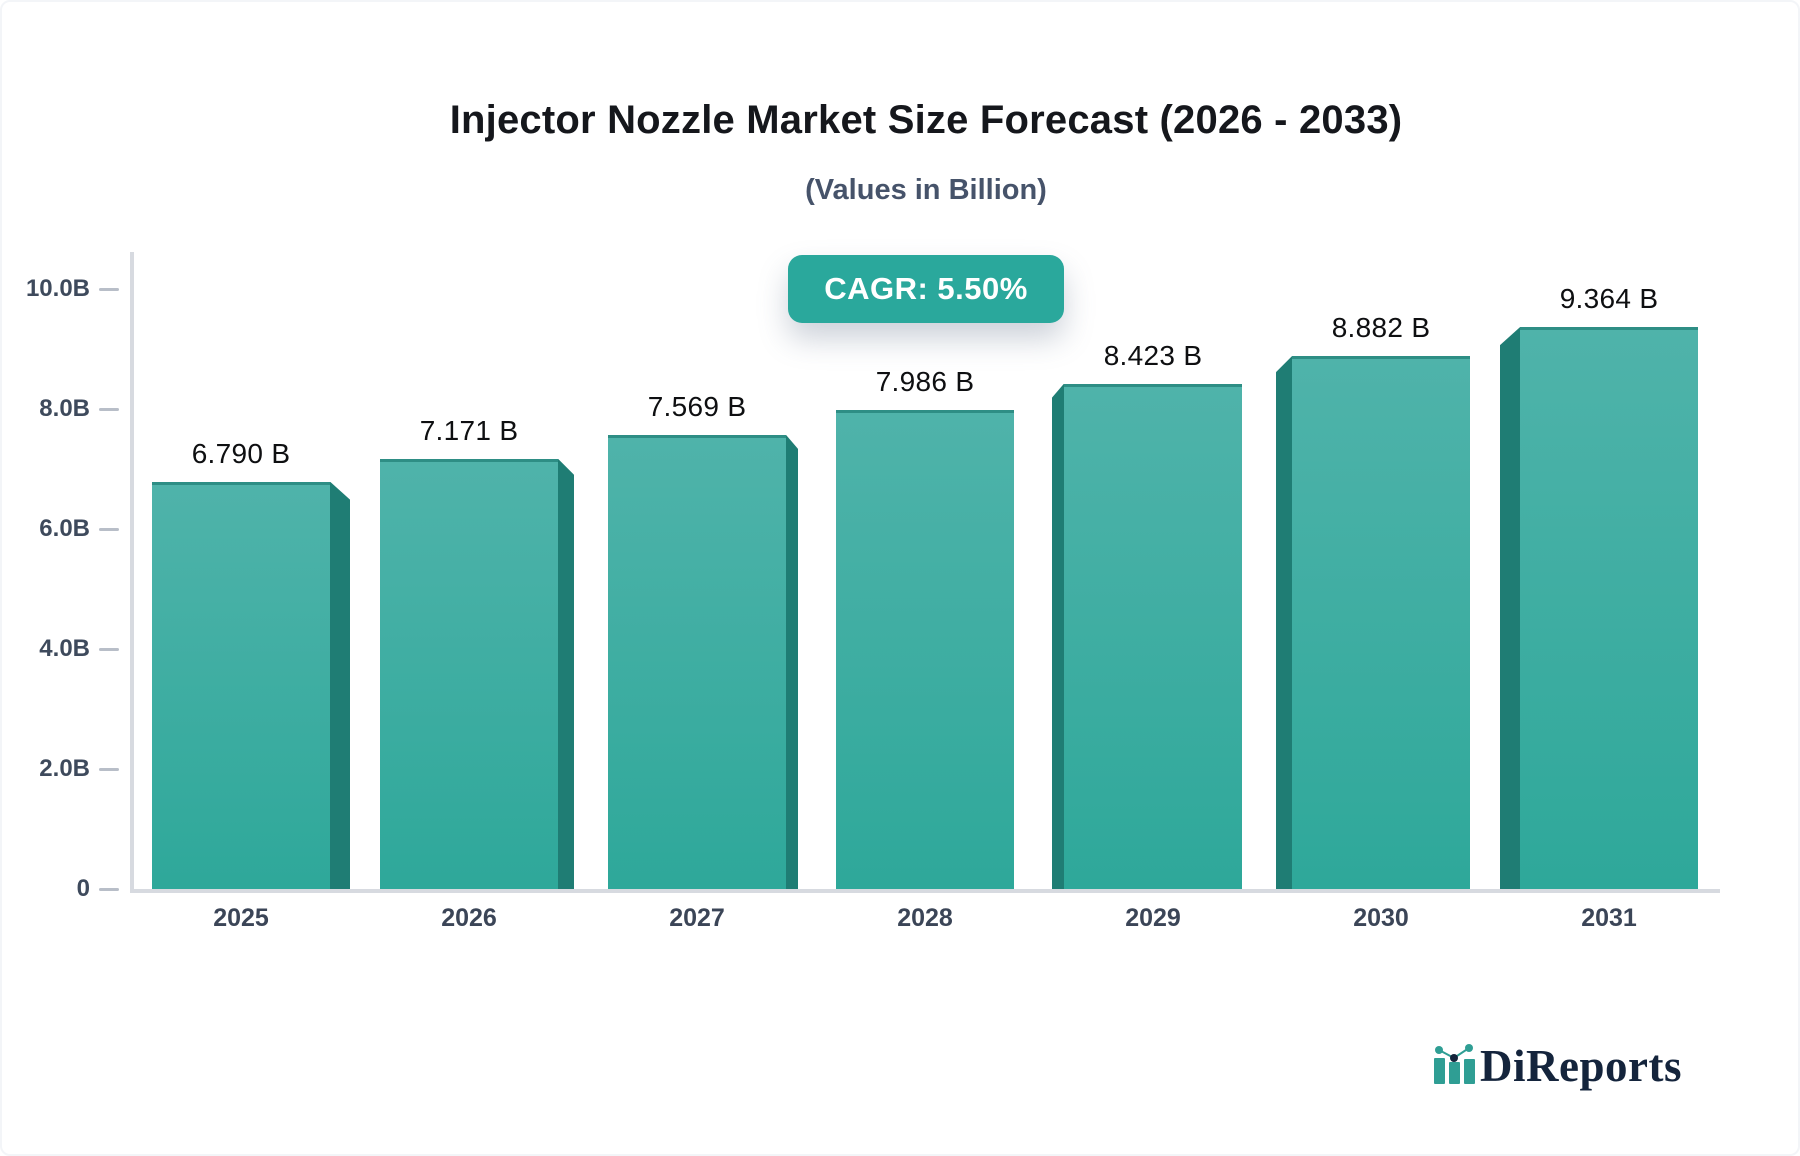  Describe the element at coordinates (1609, 608) in the screenshot. I see `bar-2031` at that location.